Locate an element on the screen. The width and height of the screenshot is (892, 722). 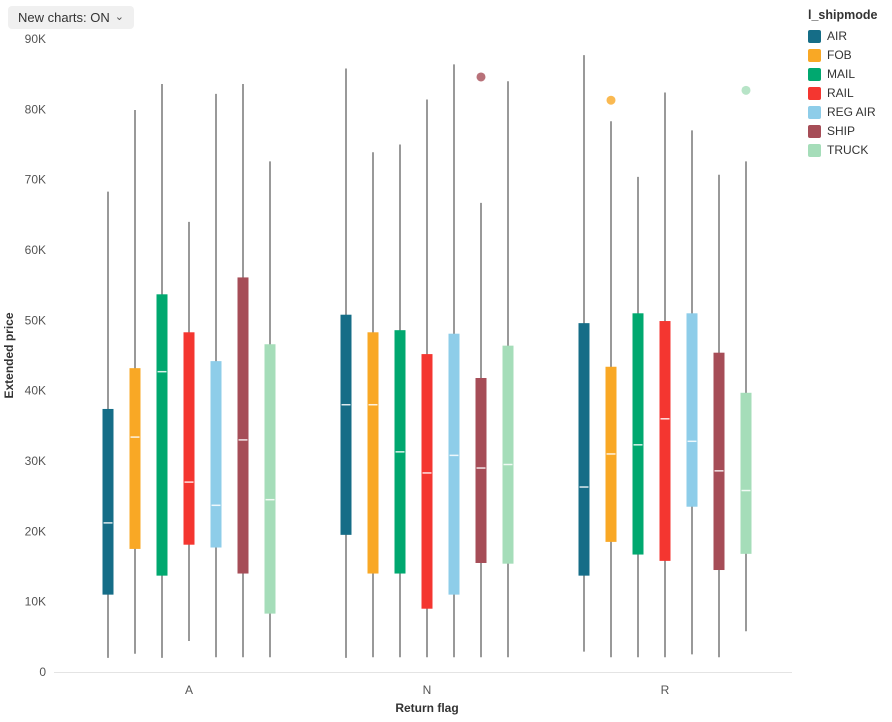
legend-item-reg-air: REG AIR is located at coordinates (850, 112).